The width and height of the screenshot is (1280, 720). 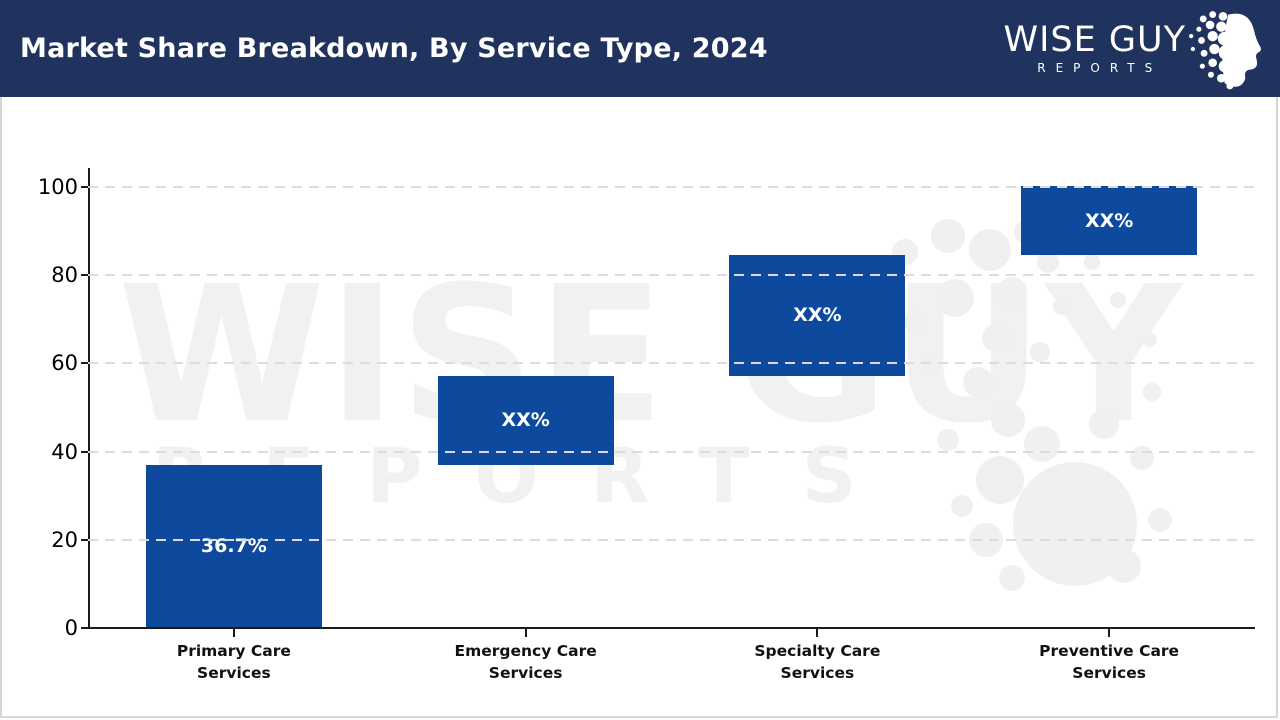 I want to click on logo-subtitle: REPORTS, so click(x=1100, y=67).